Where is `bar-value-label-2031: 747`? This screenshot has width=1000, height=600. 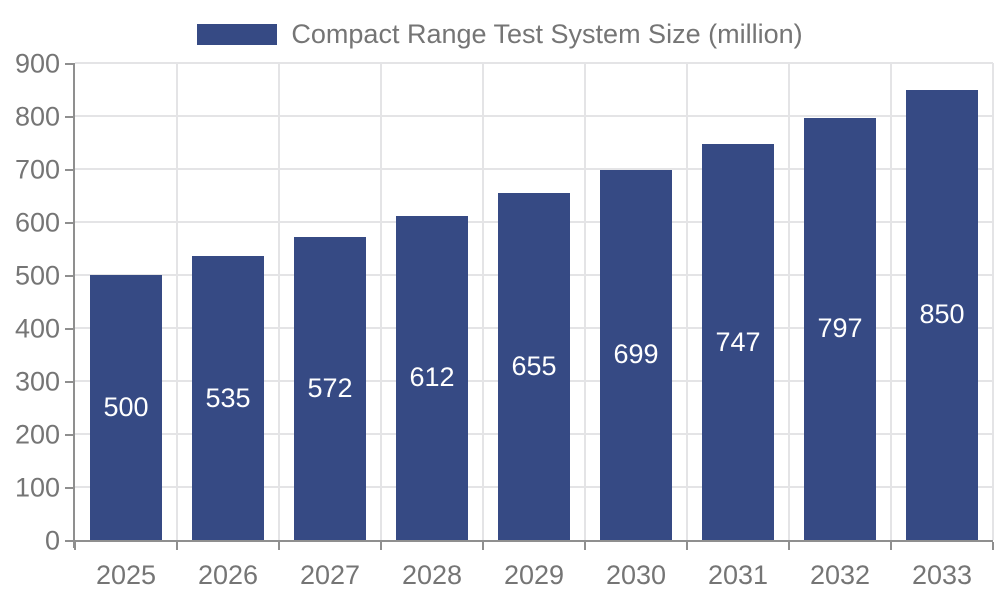 bar-value-label-2031: 747 is located at coordinates (738, 341).